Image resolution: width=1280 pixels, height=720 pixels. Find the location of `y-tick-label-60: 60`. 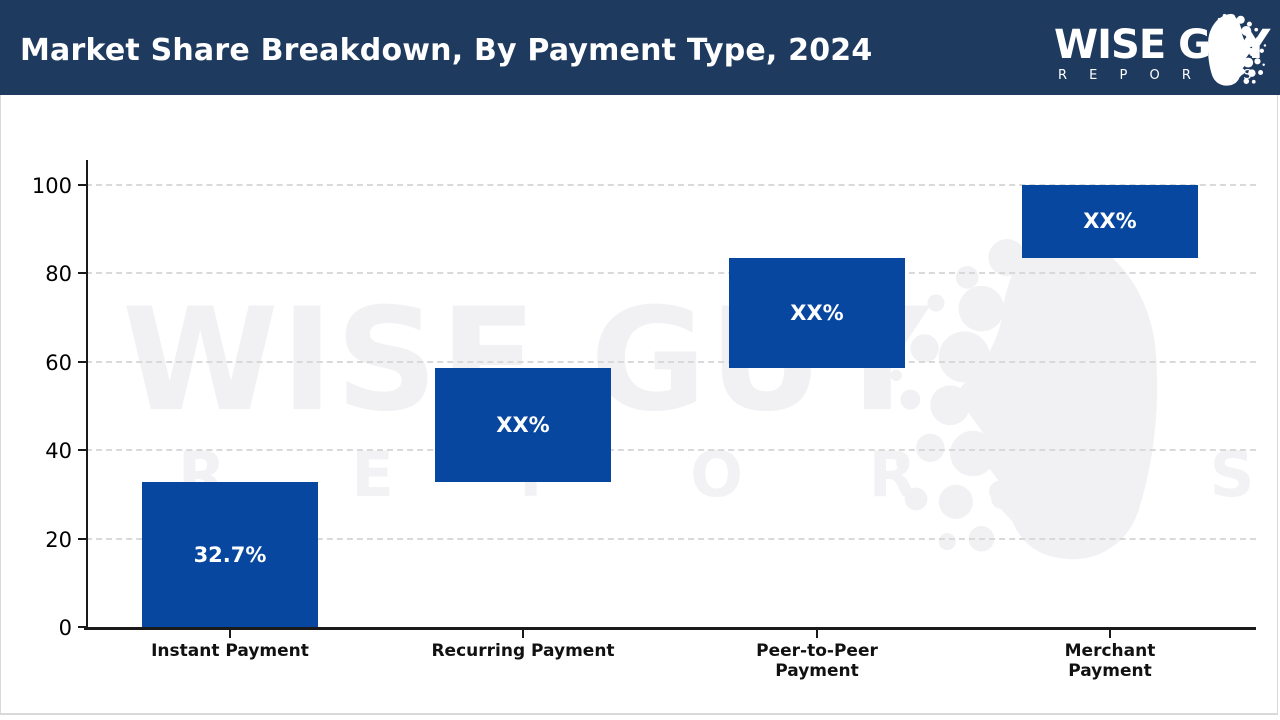

y-tick-label-60: 60 is located at coordinates (58, 362).